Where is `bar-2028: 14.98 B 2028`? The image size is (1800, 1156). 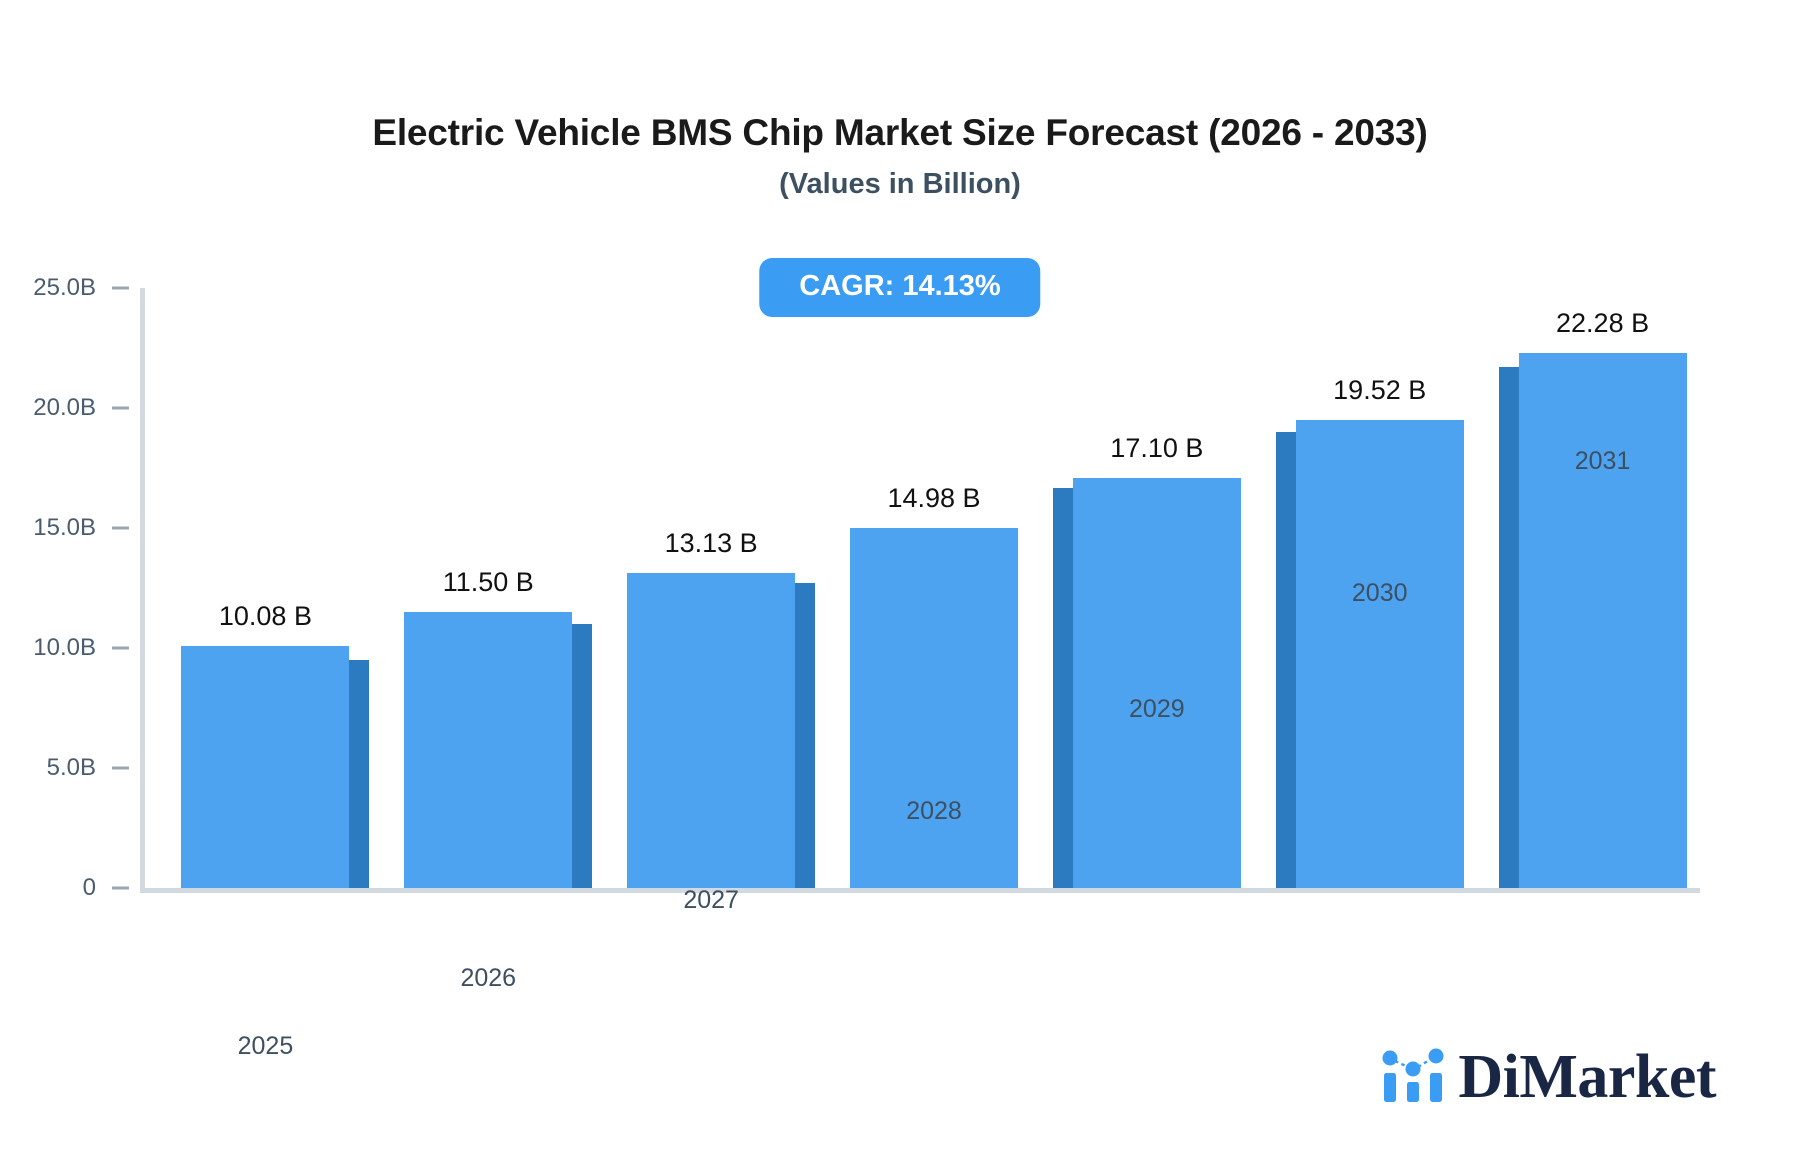 bar-2028: 14.98 B 2028 is located at coordinates (934, 685).